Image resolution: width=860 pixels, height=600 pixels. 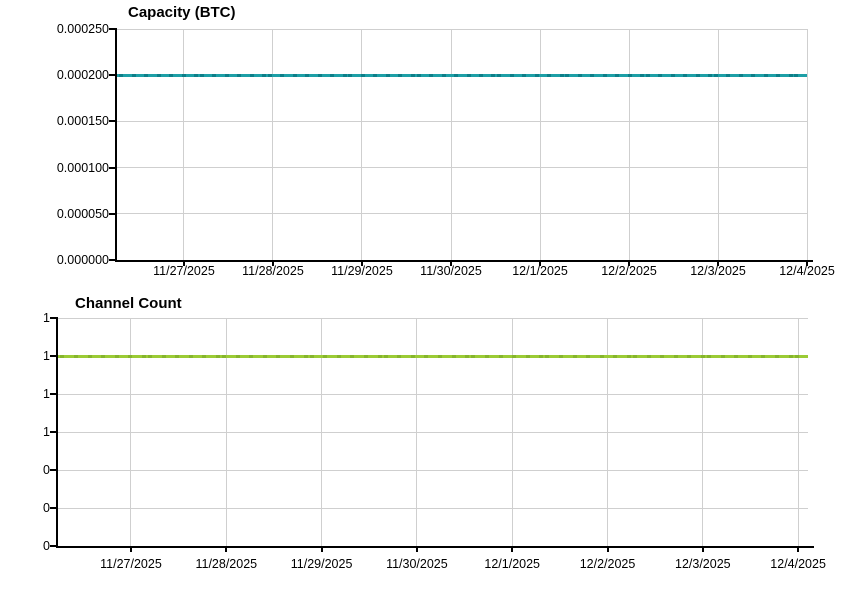 What do you see at coordinates (82, 260) in the screenshot?
I see `y-tick-label: 0.000000` at bounding box center [82, 260].